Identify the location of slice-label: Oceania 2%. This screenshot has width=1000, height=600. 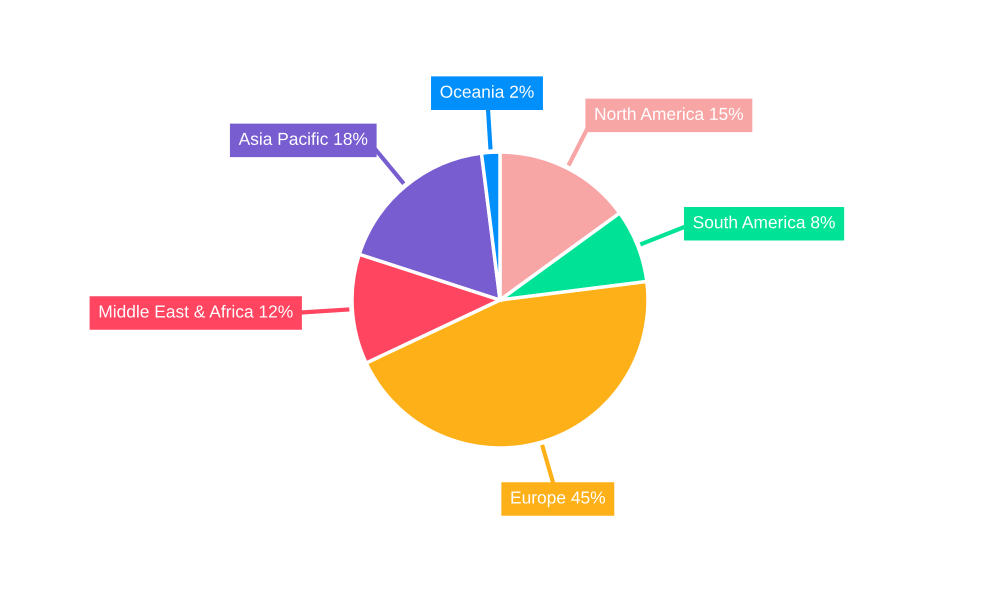
(487, 91).